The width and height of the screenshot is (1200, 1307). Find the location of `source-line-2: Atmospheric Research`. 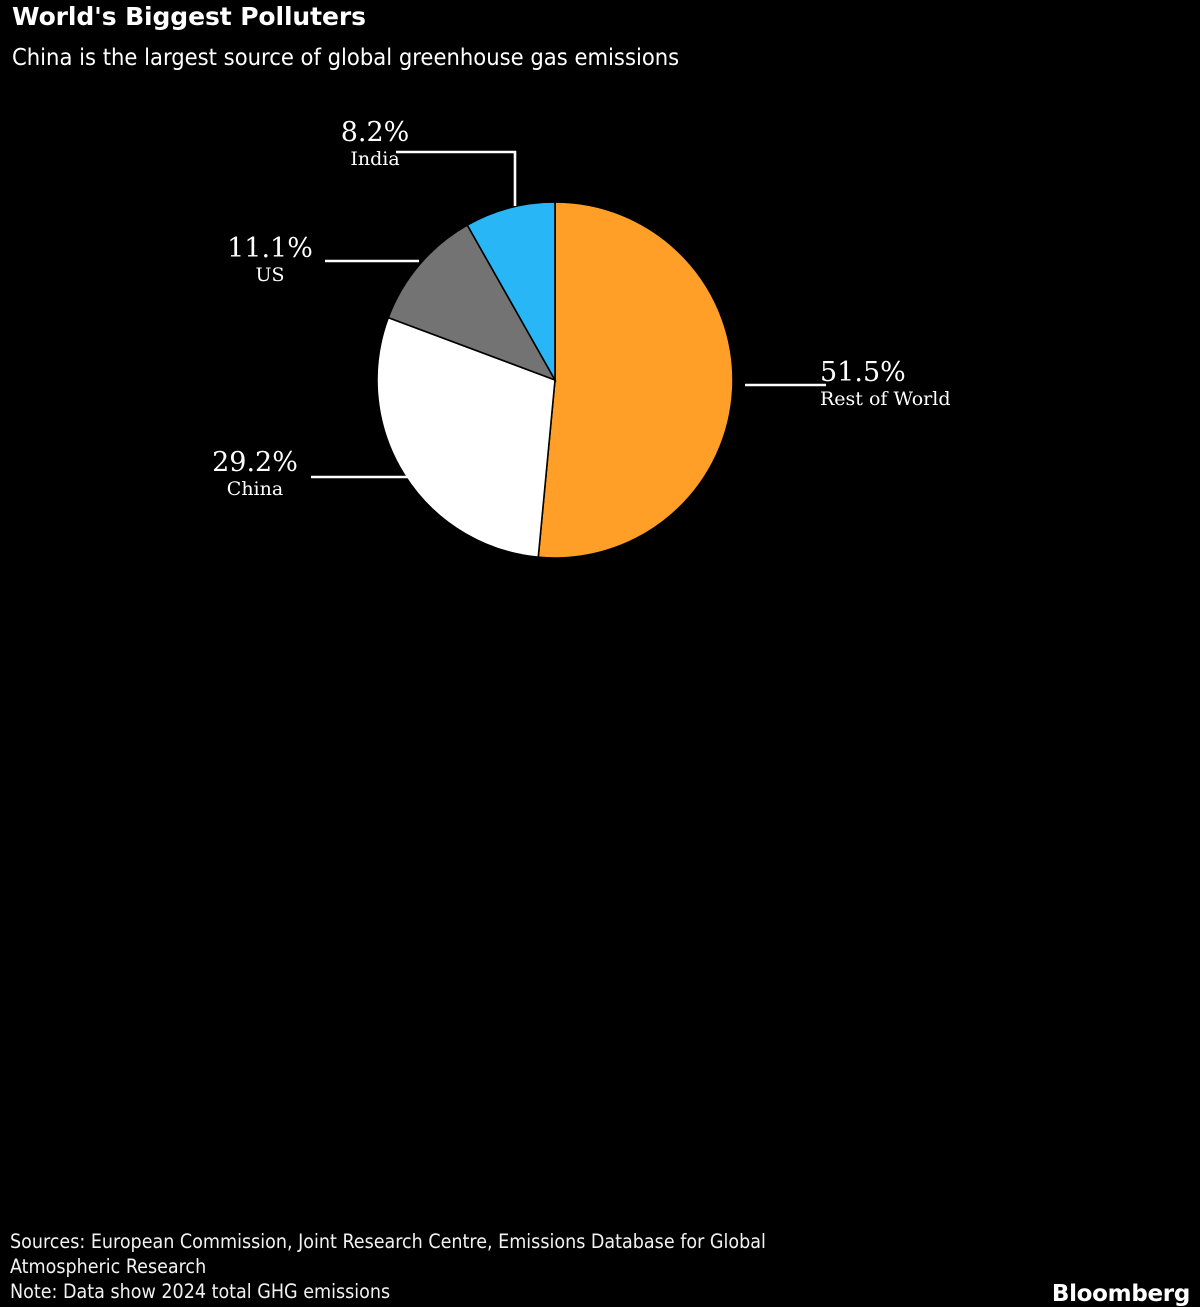

source-line-2: Atmospheric Research is located at coordinates (108, 1266).